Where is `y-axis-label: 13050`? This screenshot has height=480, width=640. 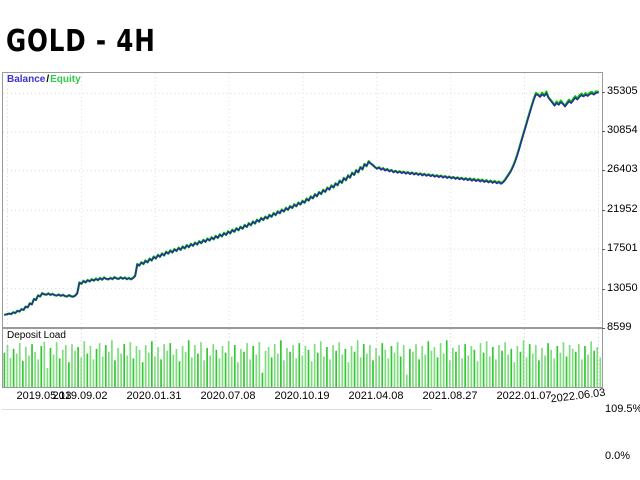
y-axis-label: 13050 is located at coordinates (622, 288).